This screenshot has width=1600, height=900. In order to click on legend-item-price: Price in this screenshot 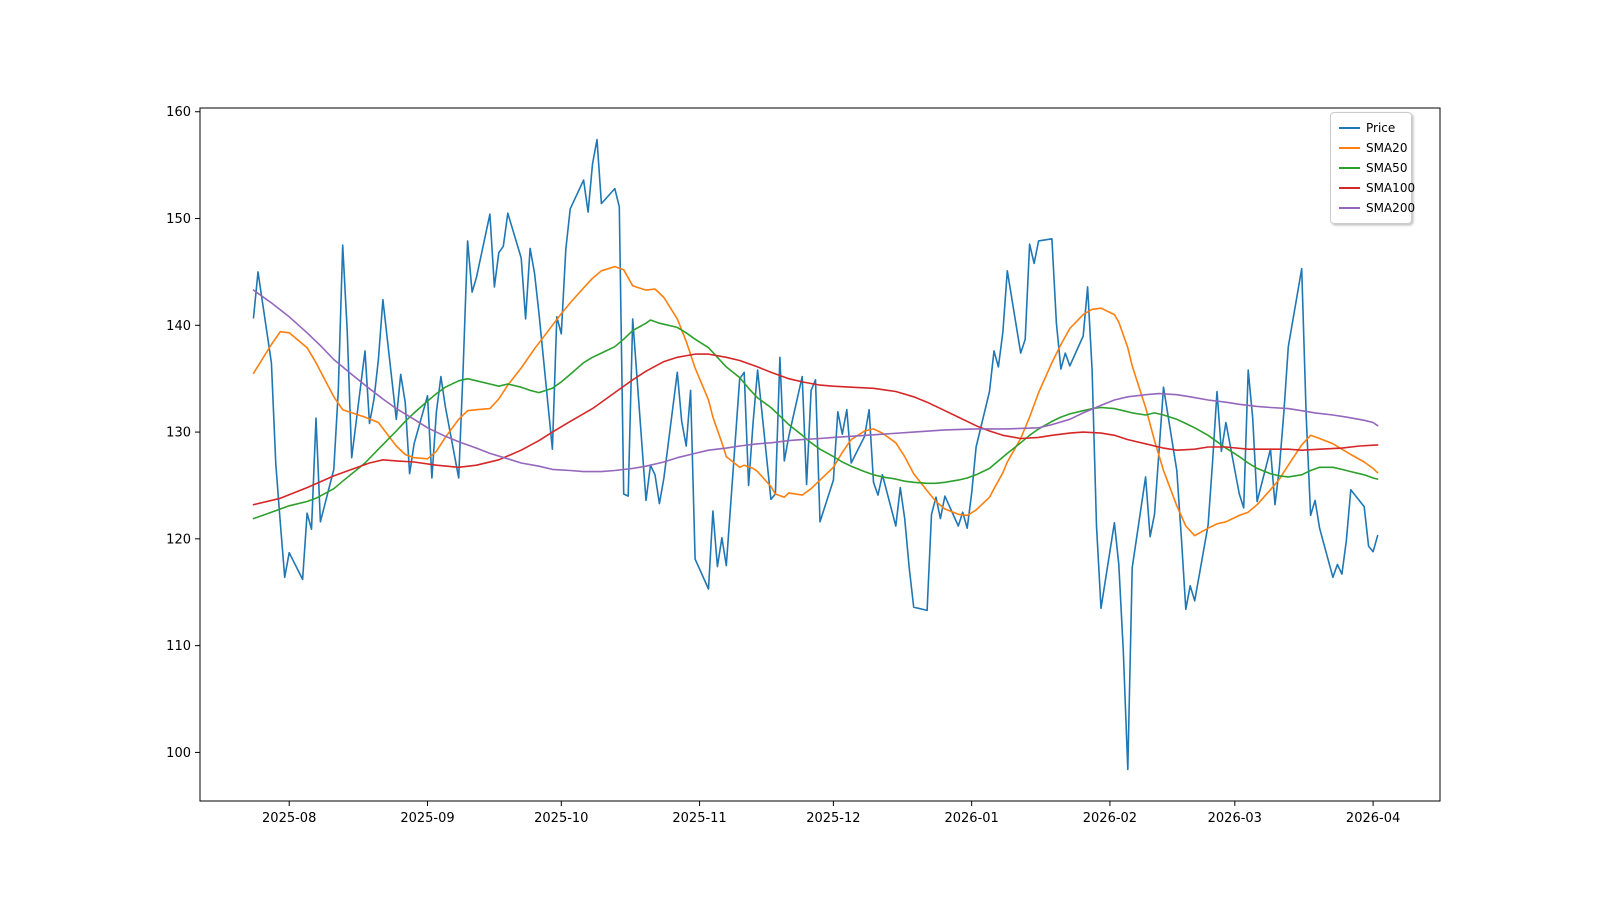, I will do `click(1372, 128)`.